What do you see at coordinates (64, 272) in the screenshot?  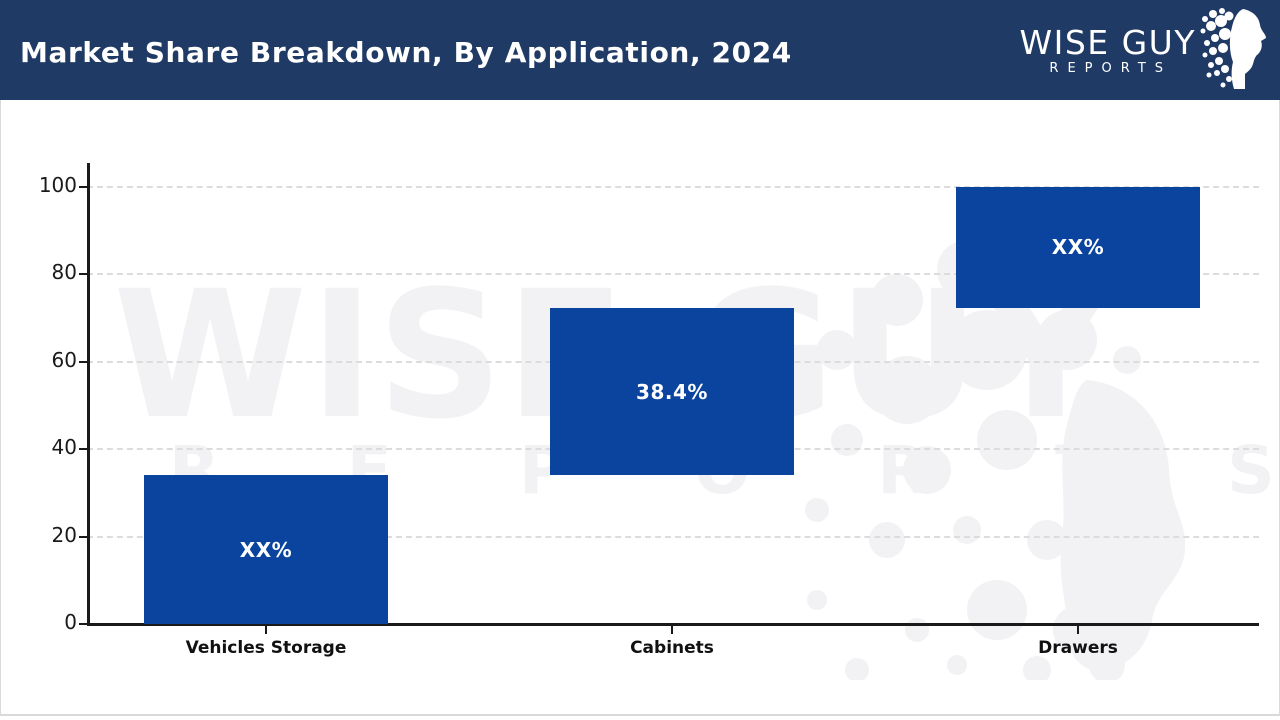 I see `y-axis-tick-label: 80` at bounding box center [64, 272].